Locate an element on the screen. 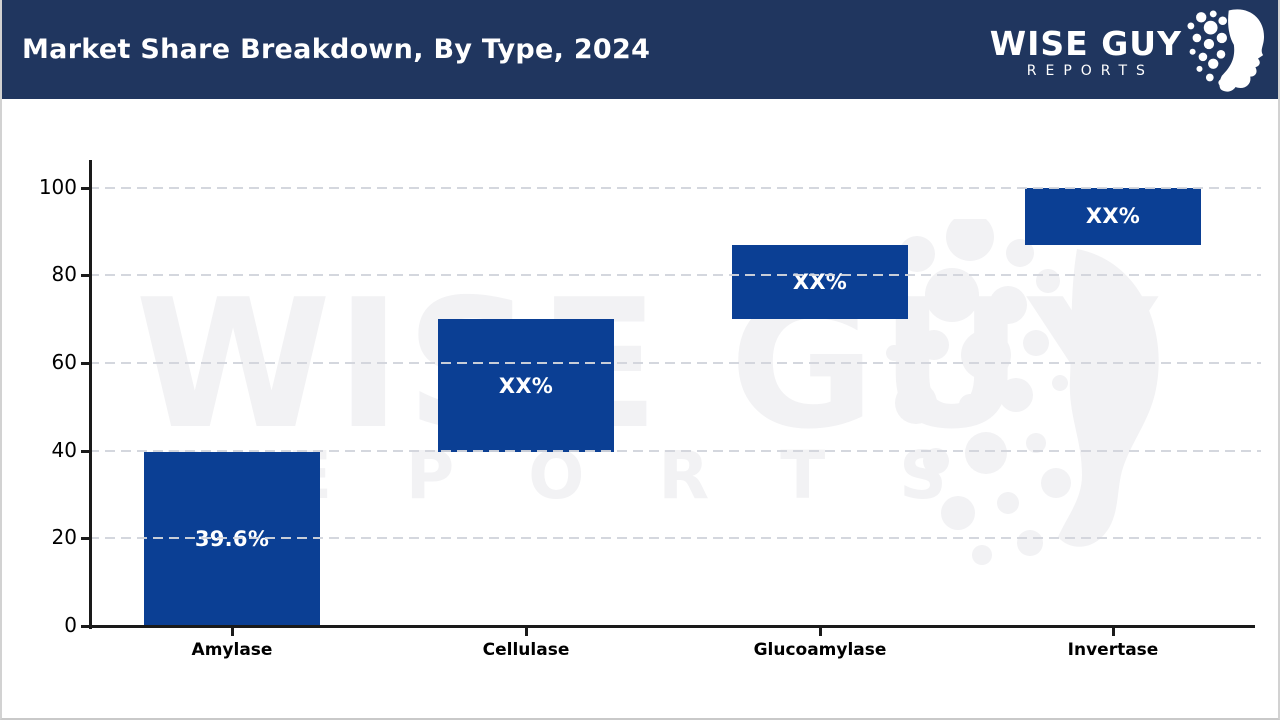  category-label-amylase: Amylase is located at coordinates (232, 650).